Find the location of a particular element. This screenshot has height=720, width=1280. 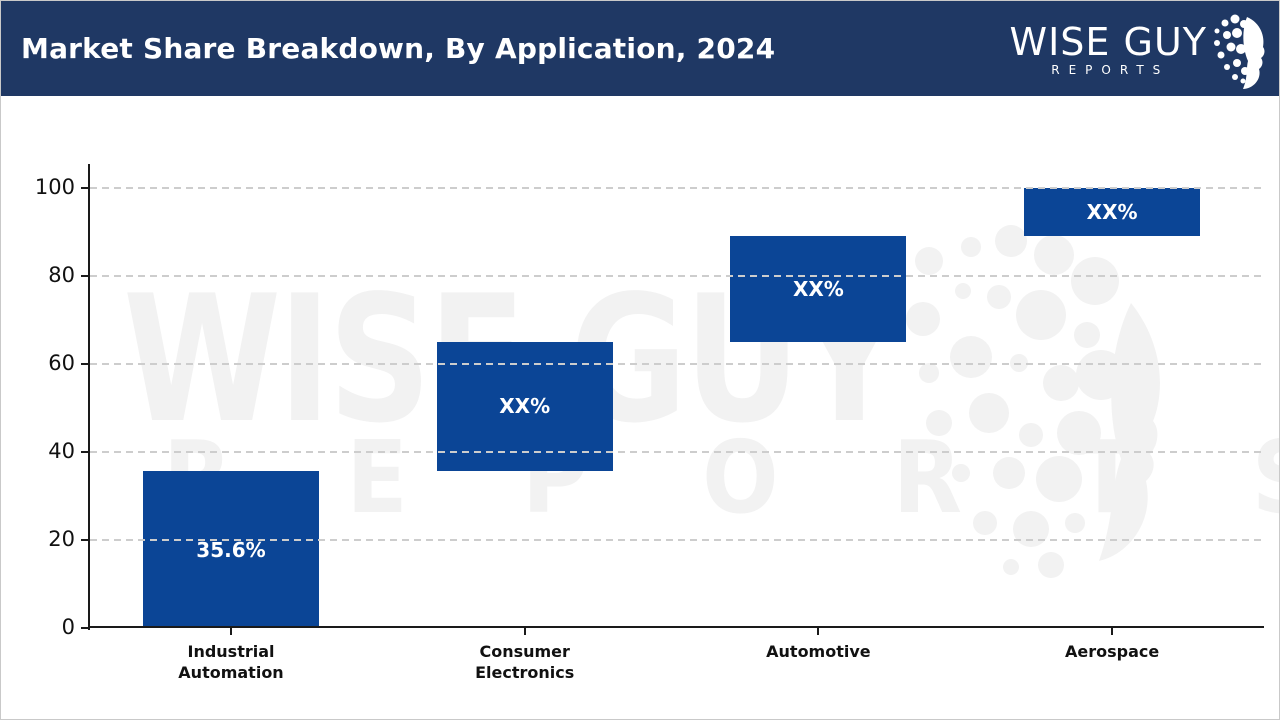

bar-value-label: 35.6% is located at coordinates (231, 549).